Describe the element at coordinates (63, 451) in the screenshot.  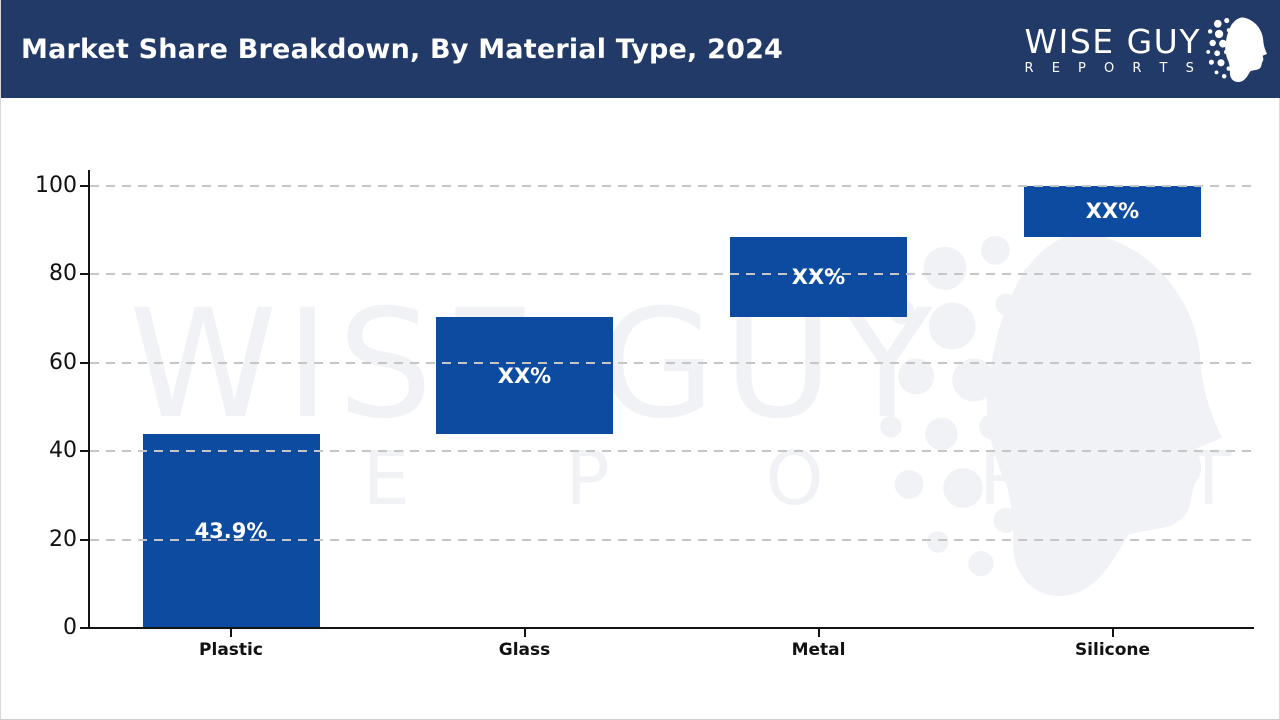
I see `y-tick-label-40: 40` at that location.